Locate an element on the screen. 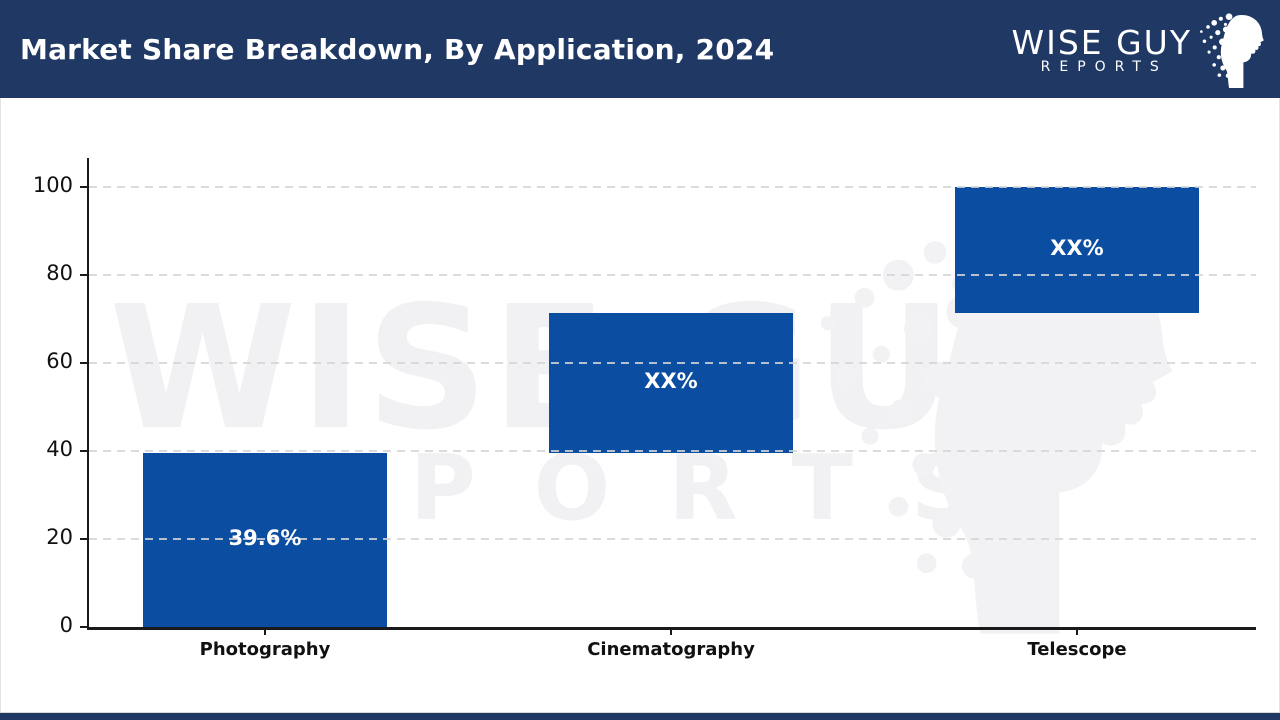 The width and height of the screenshot is (1280, 720). bar-value-label: 39.6% is located at coordinates (265, 537).